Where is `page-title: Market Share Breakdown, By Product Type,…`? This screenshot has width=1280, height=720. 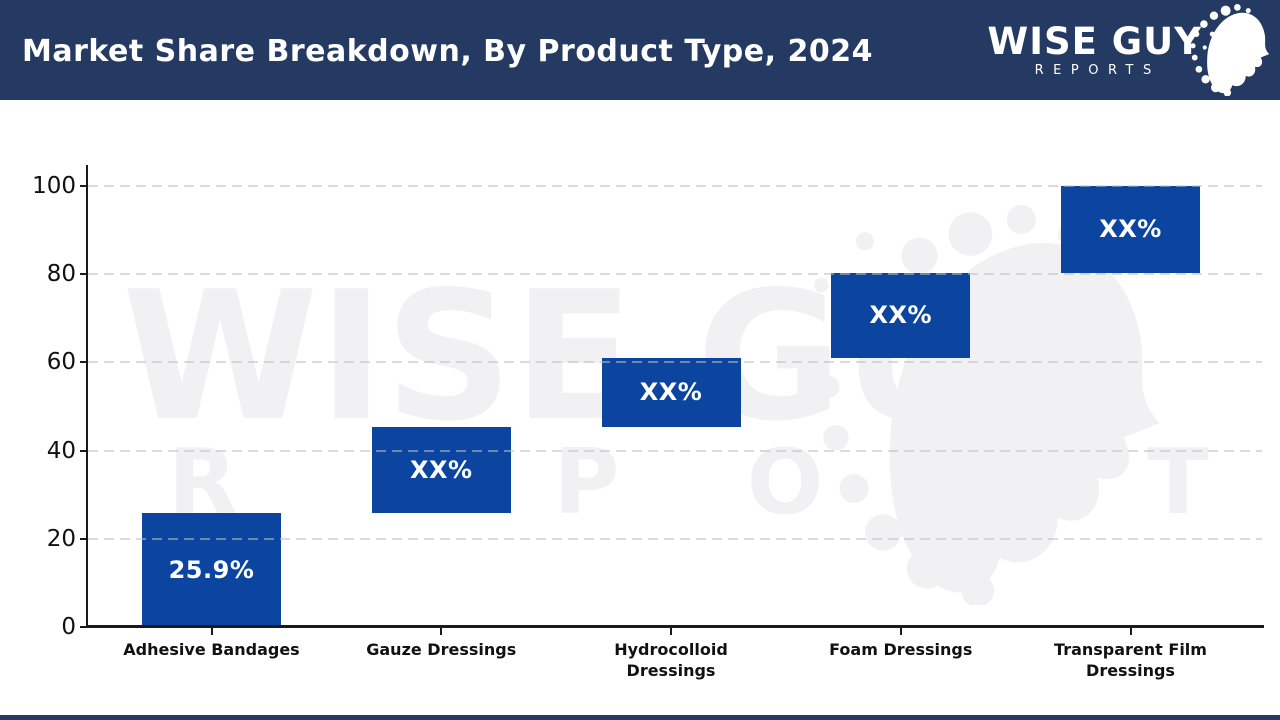
page-title: Market Share Breakdown, By Product Type,… is located at coordinates (447, 51).